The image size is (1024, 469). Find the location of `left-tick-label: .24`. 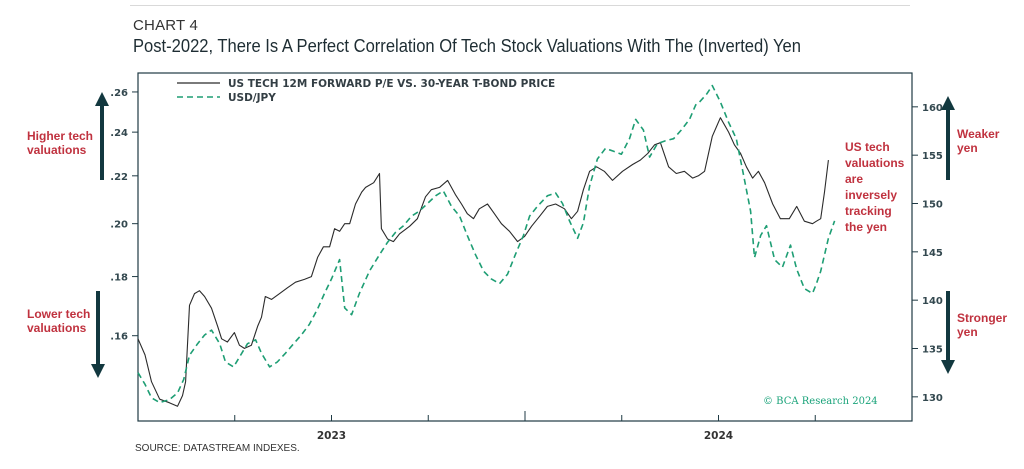

left-tick-label: .24 is located at coordinates (119, 133).